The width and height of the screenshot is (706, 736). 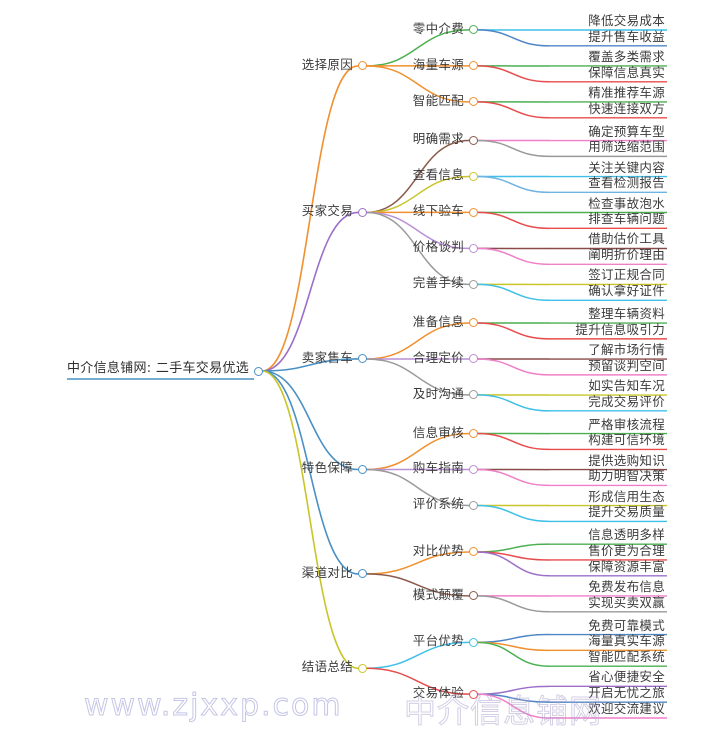 What do you see at coordinates (626, 314) in the screenshot?
I see `mindmap-label-leaf-2-0-0: 整理车辆资料` at bounding box center [626, 314].